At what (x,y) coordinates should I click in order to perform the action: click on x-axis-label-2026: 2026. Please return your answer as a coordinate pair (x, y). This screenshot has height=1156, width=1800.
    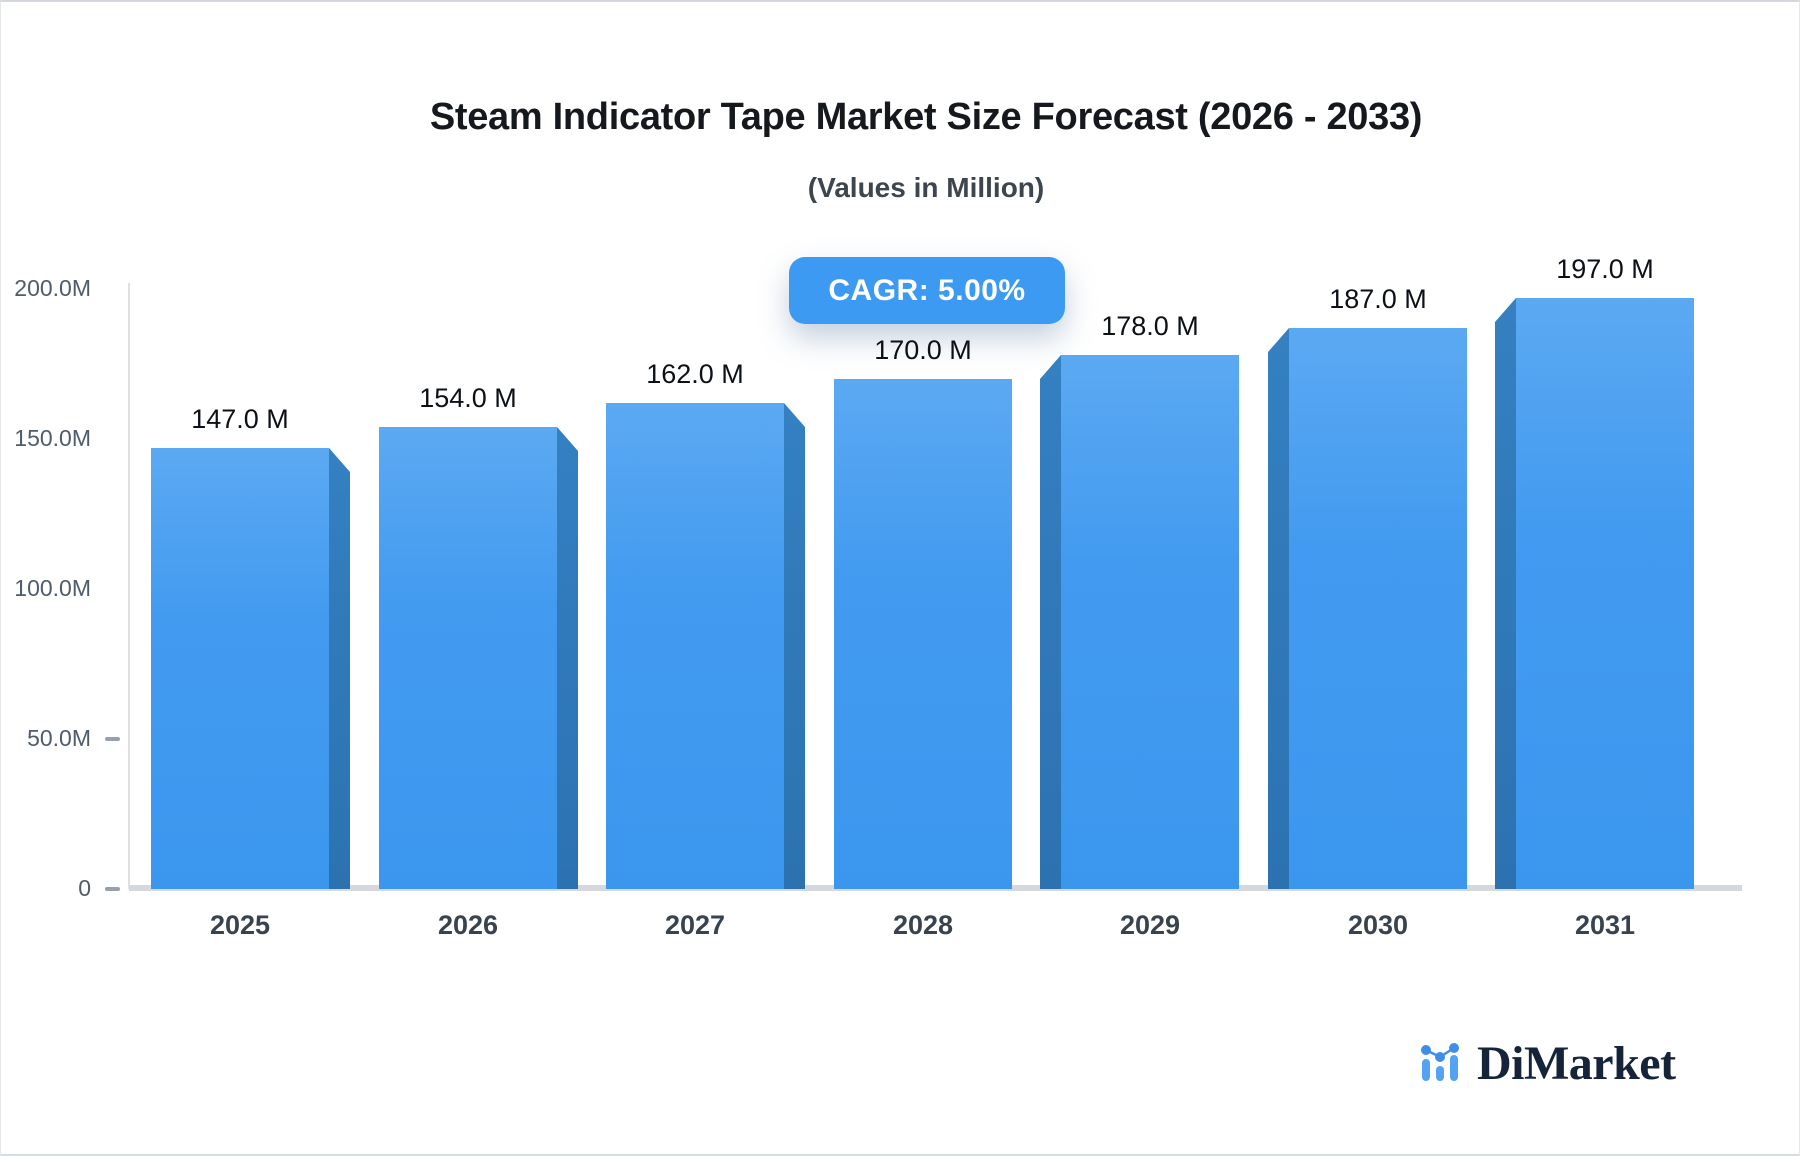
    Looking at the image, I should click on (468, 925).